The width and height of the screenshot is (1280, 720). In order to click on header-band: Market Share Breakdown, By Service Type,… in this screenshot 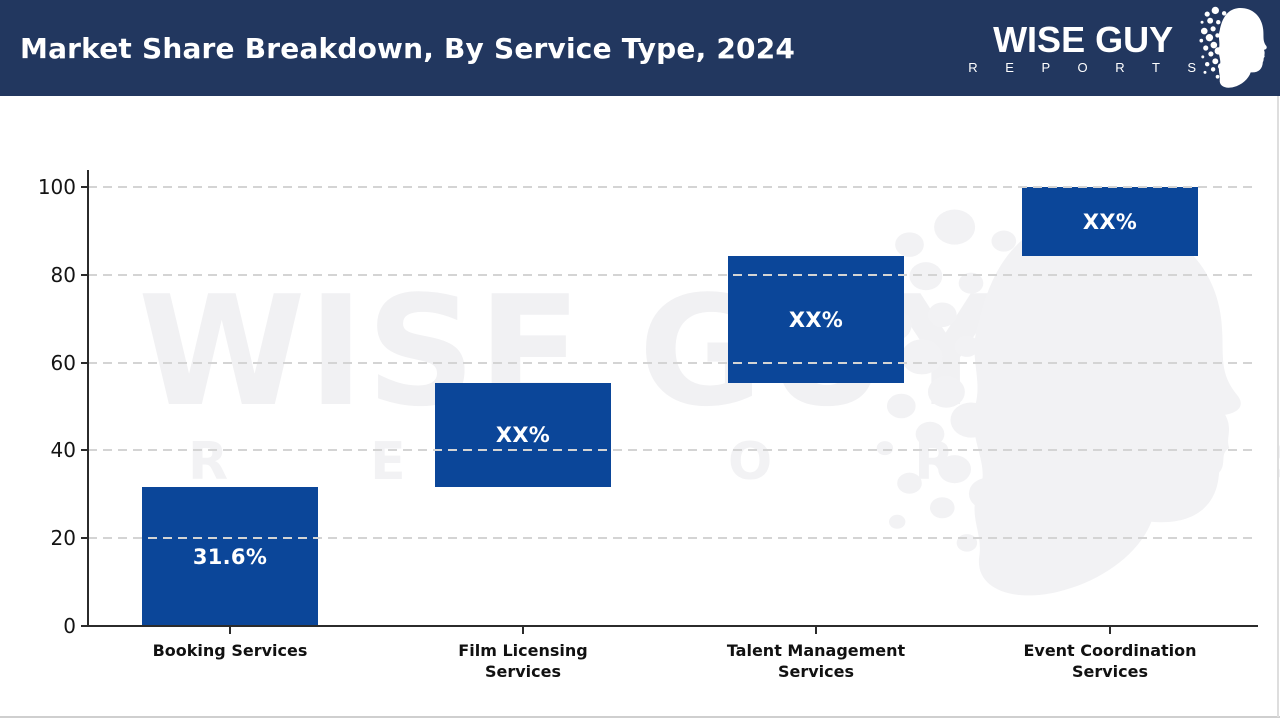, I will do `click(640, 48)`.